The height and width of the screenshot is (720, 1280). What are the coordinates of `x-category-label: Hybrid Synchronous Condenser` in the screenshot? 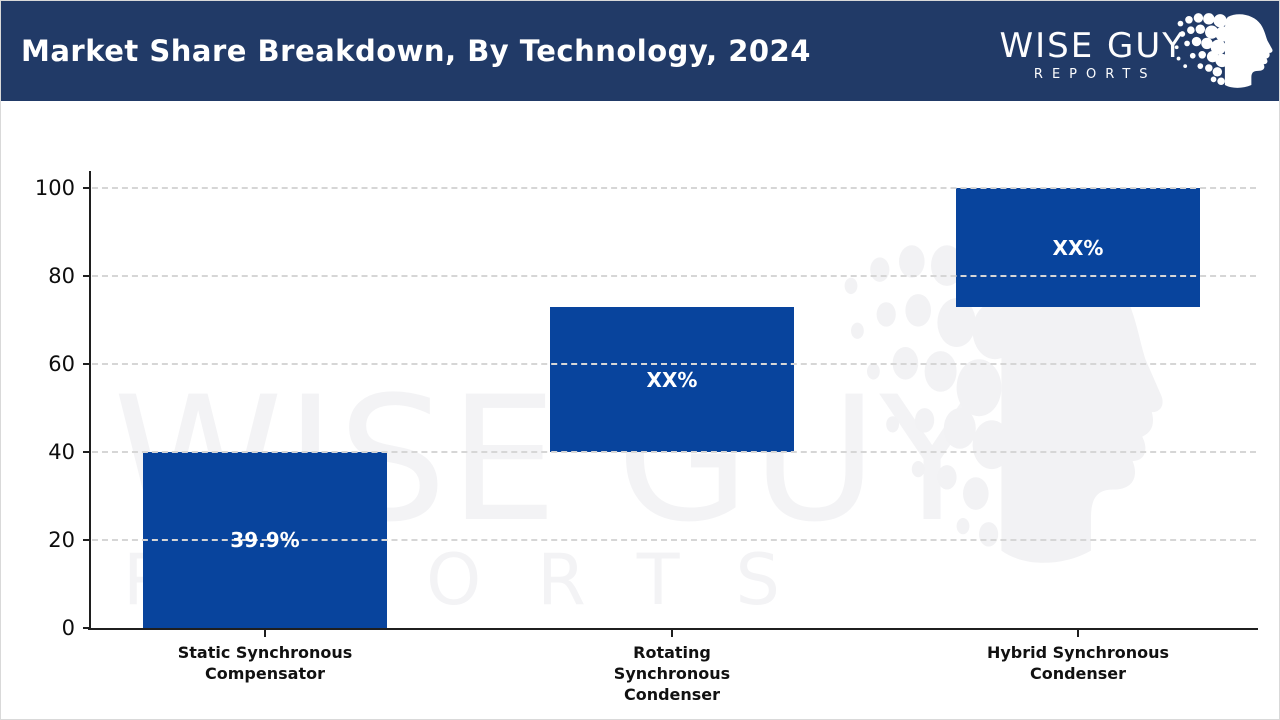 It's located at (1078, 663).